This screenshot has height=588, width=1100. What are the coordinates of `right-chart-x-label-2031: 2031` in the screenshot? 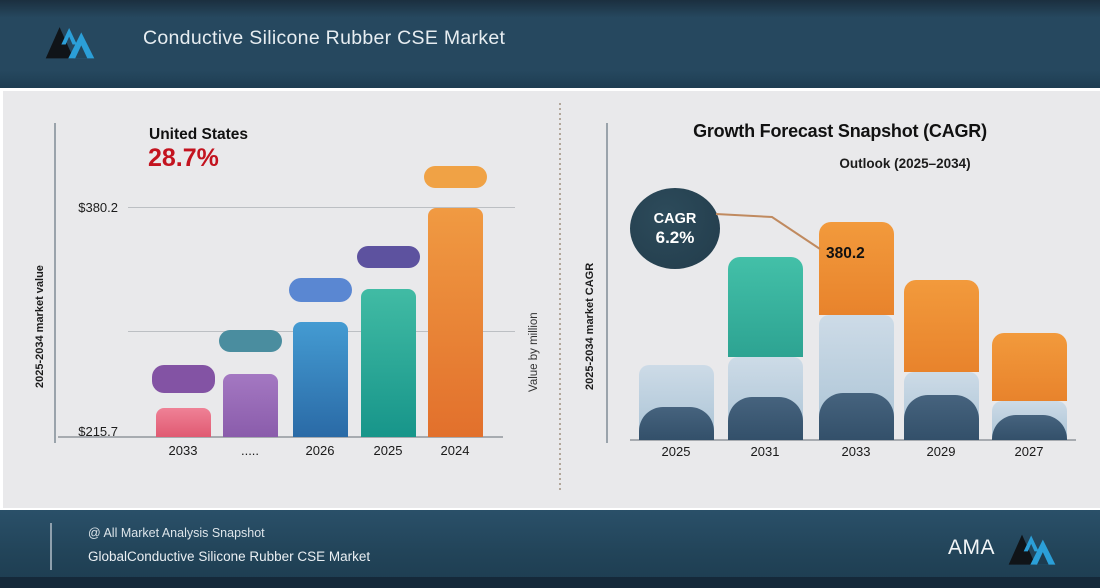 It's located at (765, 451).